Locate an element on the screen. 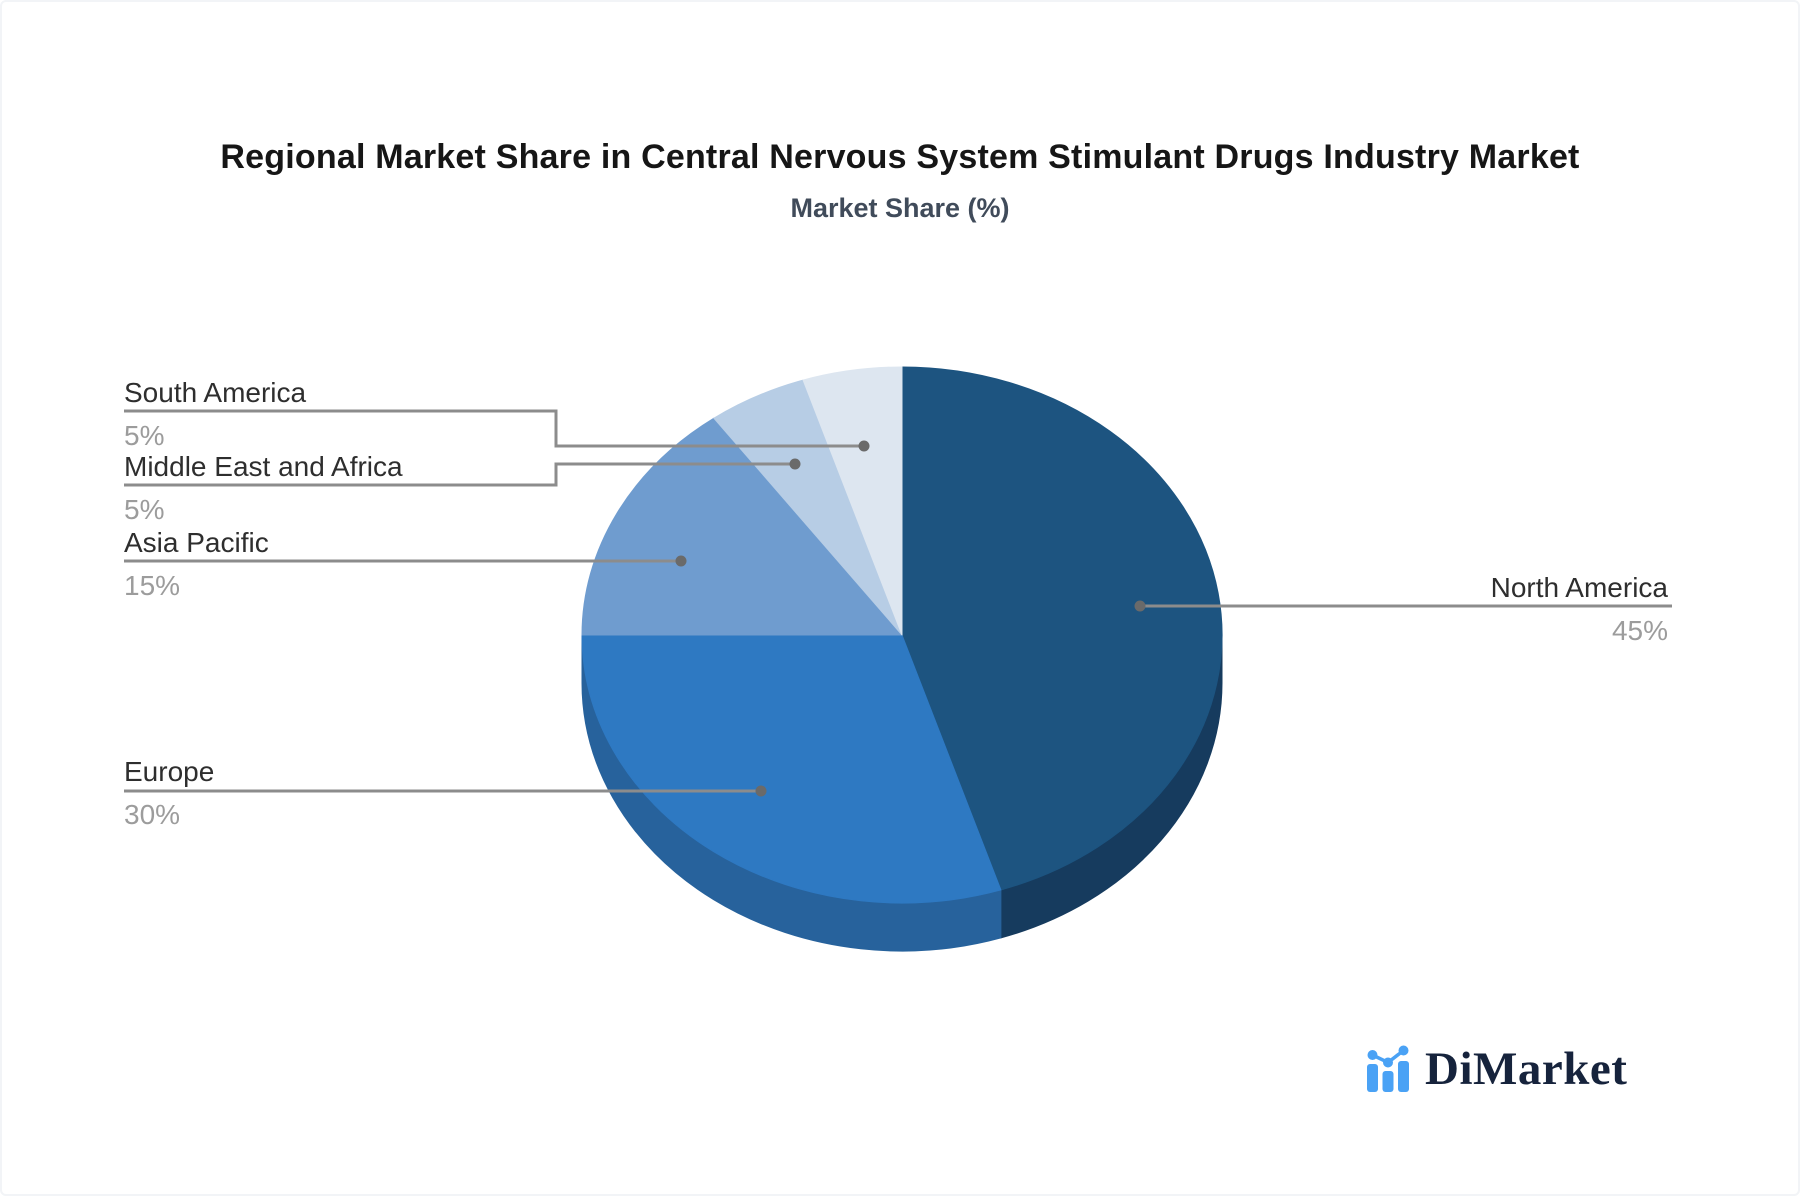 Image resolution: width=1800 pixels, height=1196 pixels. callout-dot-europe is located at coordinates (761, 791).